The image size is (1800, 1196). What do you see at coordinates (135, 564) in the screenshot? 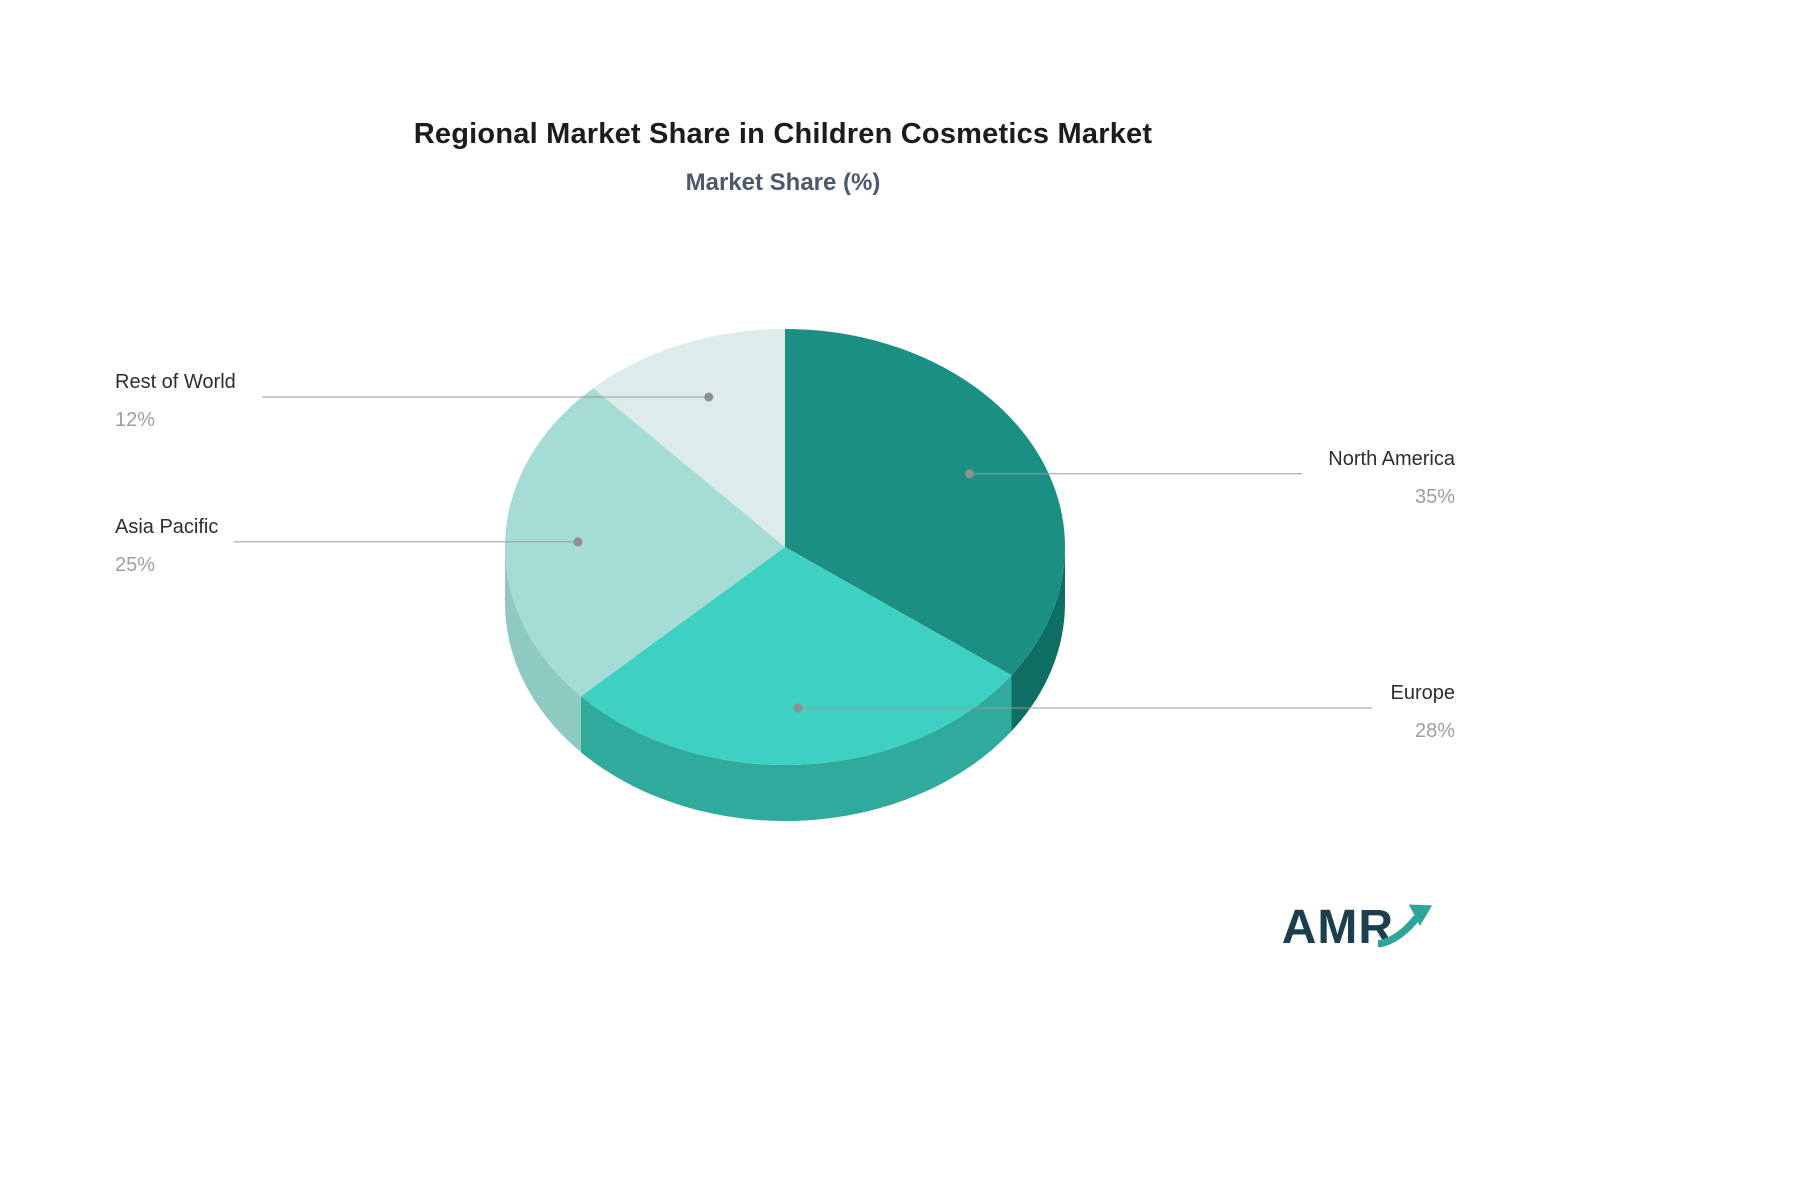
I see `callout-value: 25%` at bounding box center [135, 564].